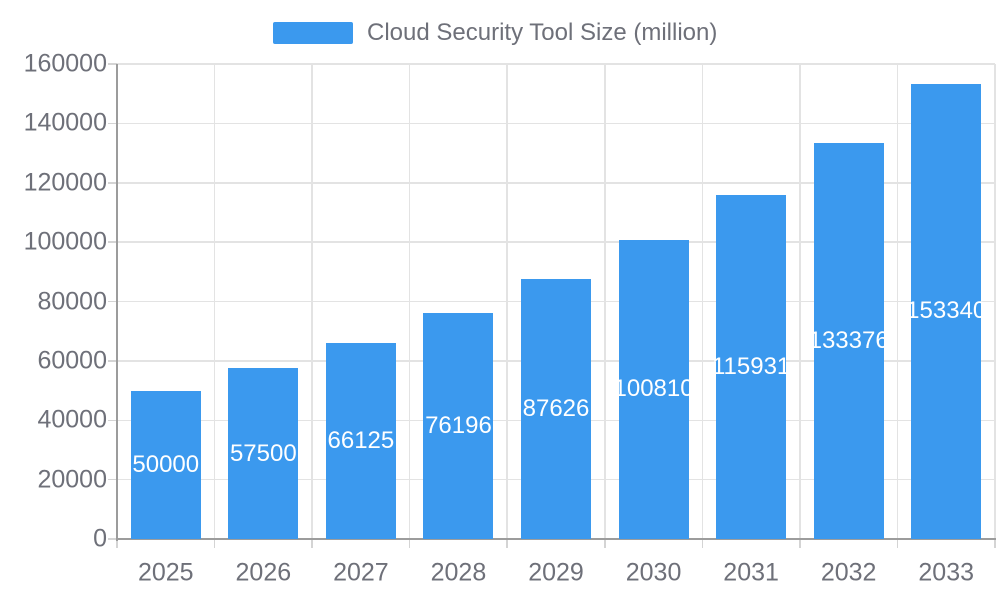  Describe the element at coordinates (458, 572) in the screenshot. I see `x-axis-label: 2028` at that location.